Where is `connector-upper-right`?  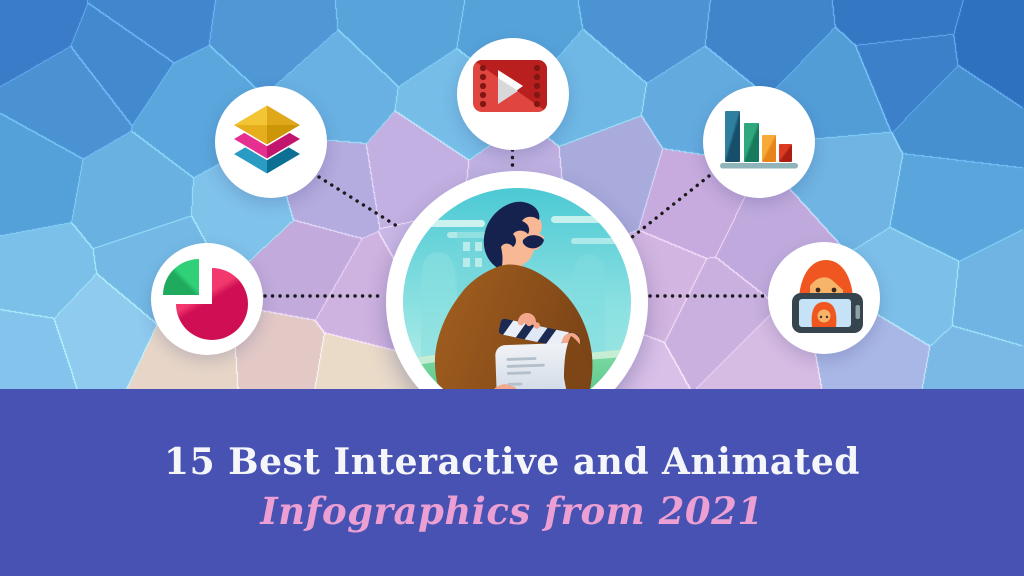
connector-upper-right is located at coordinates (670, 207).